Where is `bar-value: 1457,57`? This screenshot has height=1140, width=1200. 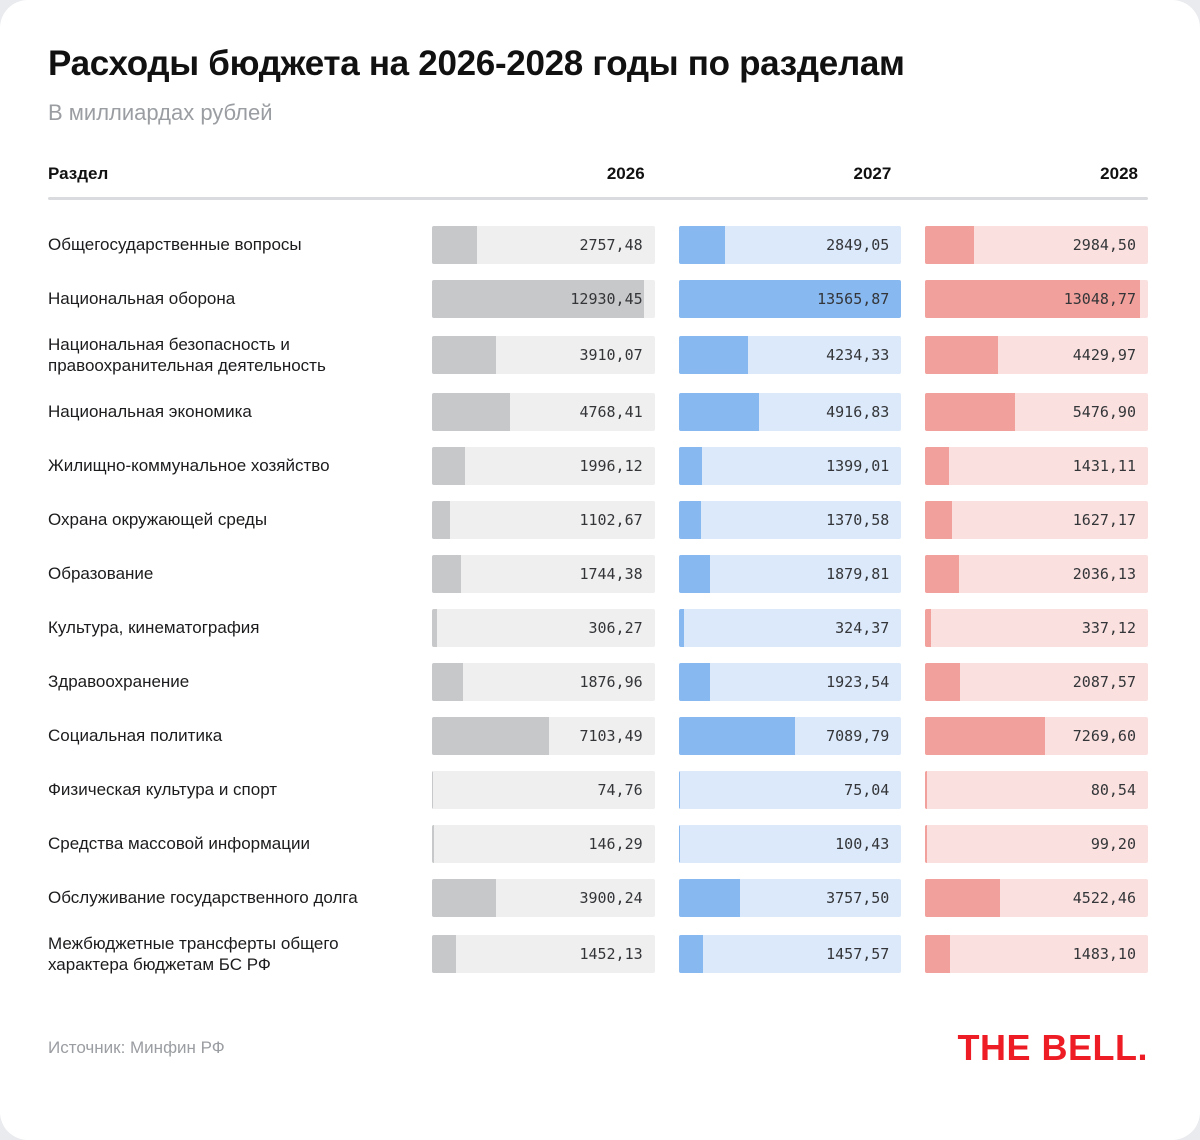 bar-value: 1457,57 is located at coordinates (858, 953).